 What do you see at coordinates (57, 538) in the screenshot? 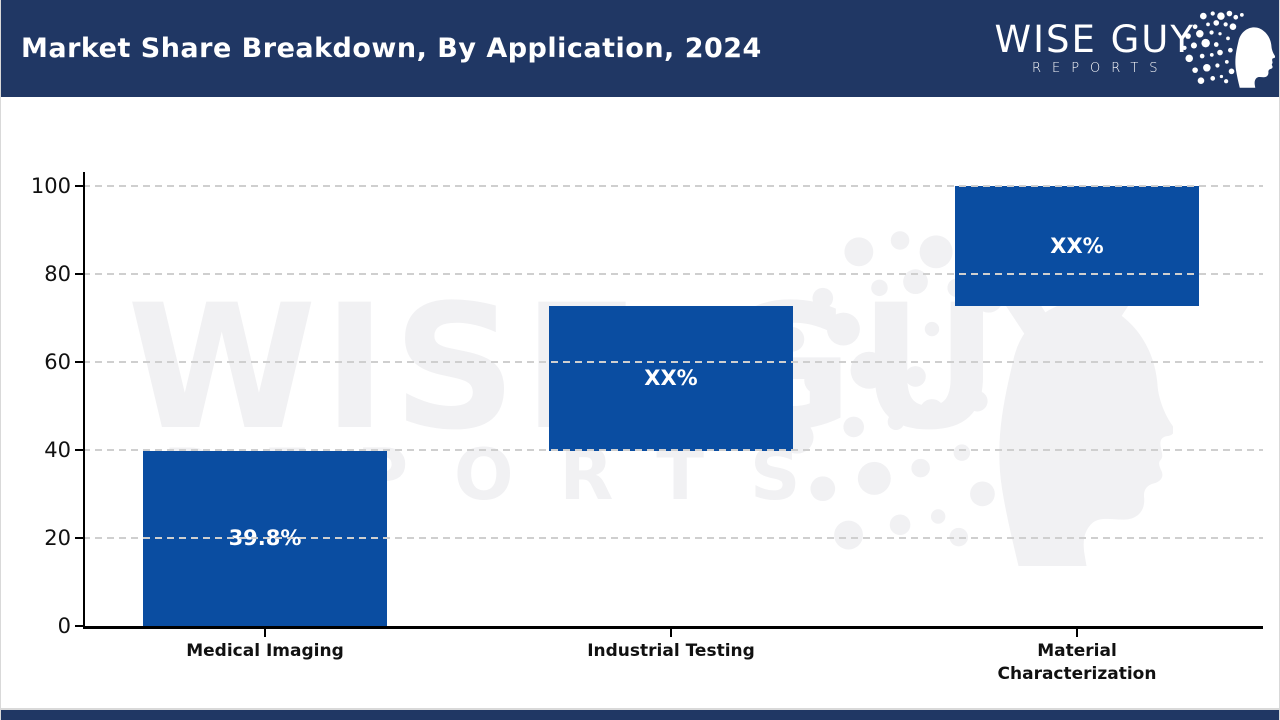
I see `y-tick-label-20: 20` at bounding box center [57, 538].